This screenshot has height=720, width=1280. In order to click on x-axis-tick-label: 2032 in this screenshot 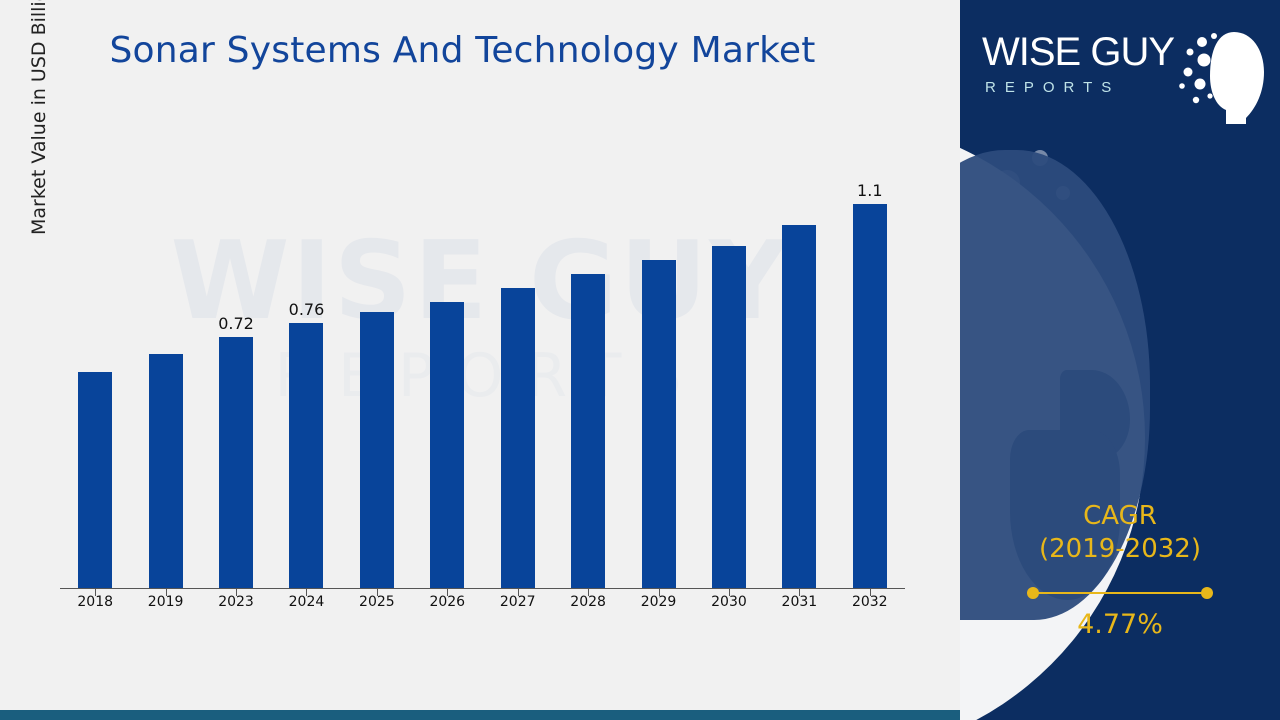, I will do `click(869, 602)`.